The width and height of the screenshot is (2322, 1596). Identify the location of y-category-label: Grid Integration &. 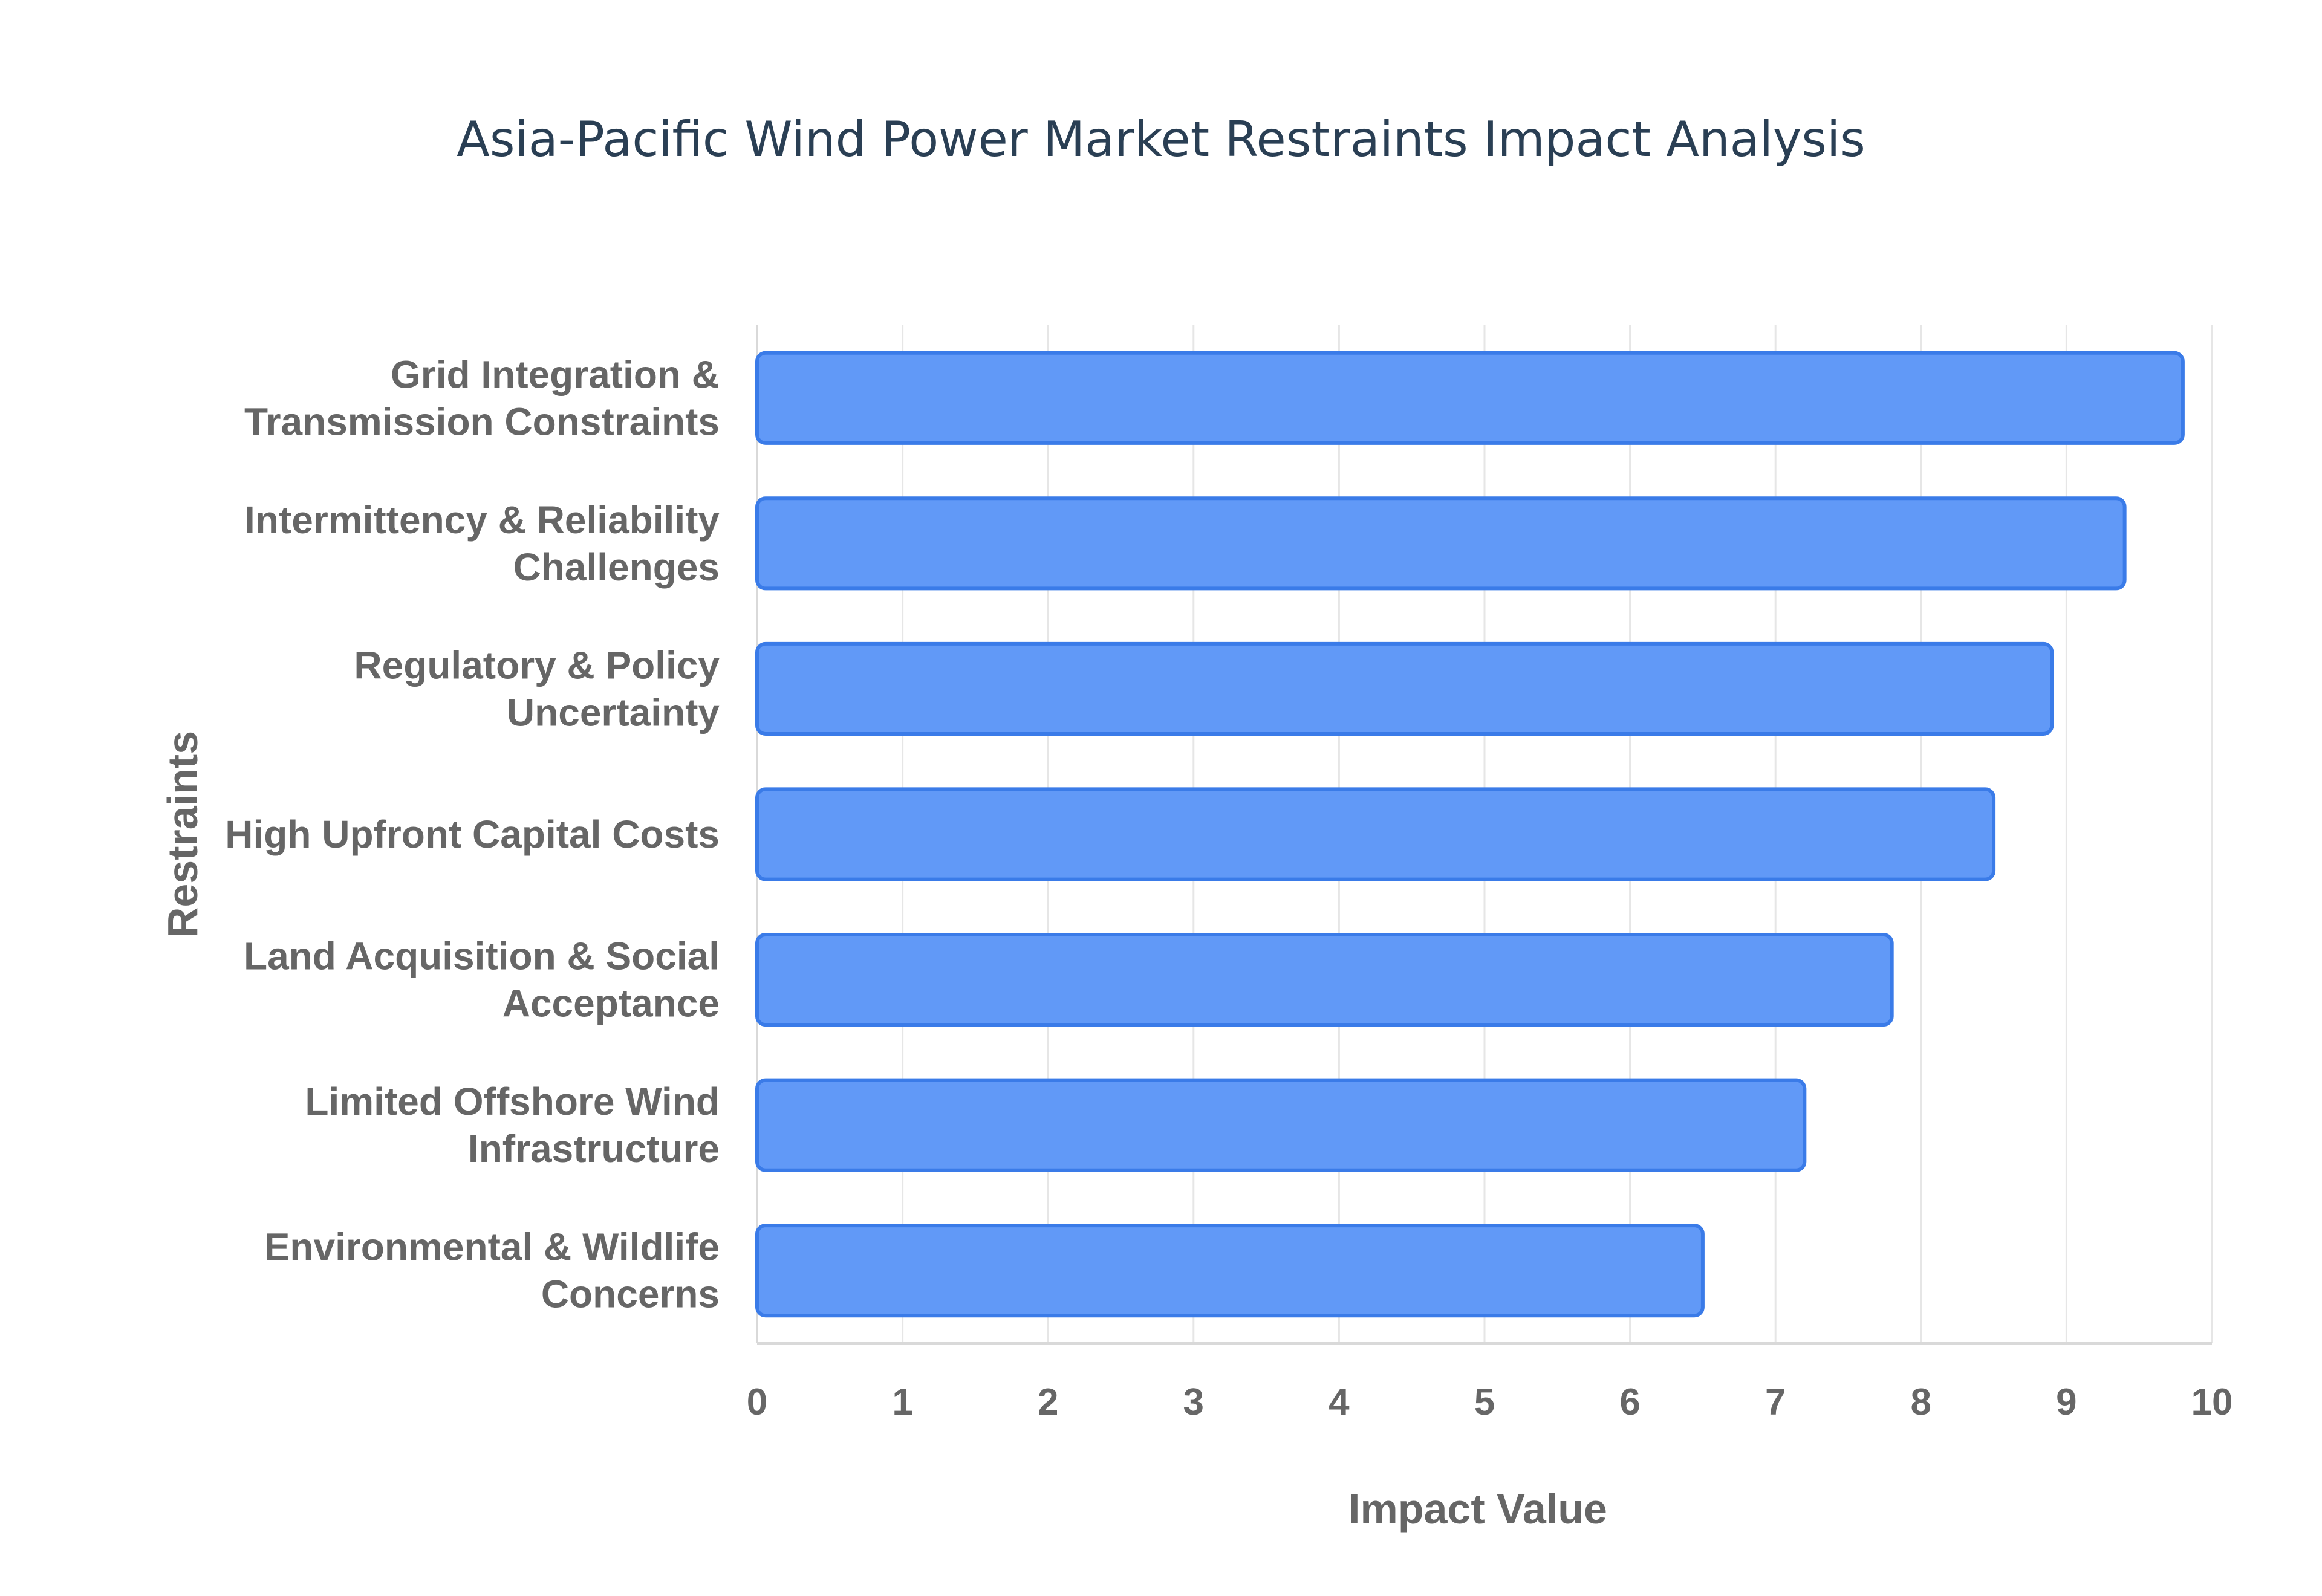
(555, 374).